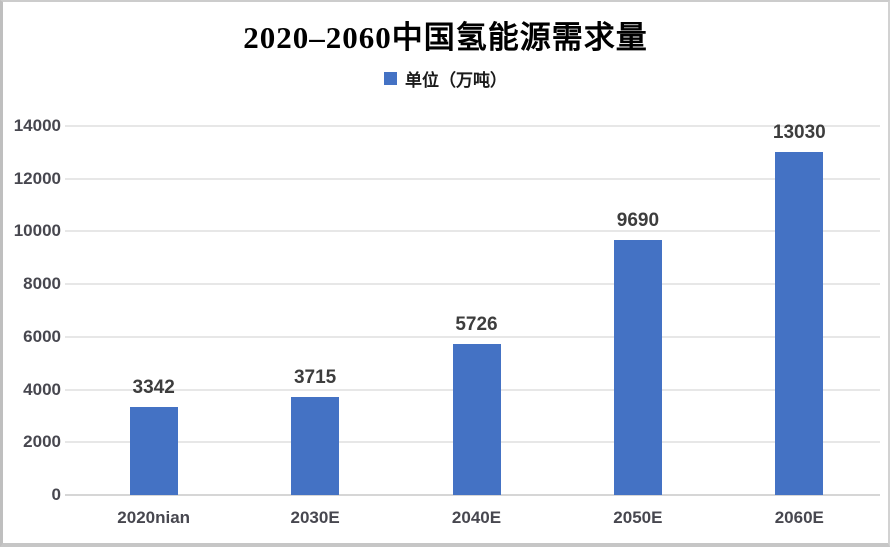 This screenshot has height=547, width=890. What do you see at coordinates (315, 517) in the screenshot?
I see `x-axis-category-label: 2030E` at bounding box center [315, 517].